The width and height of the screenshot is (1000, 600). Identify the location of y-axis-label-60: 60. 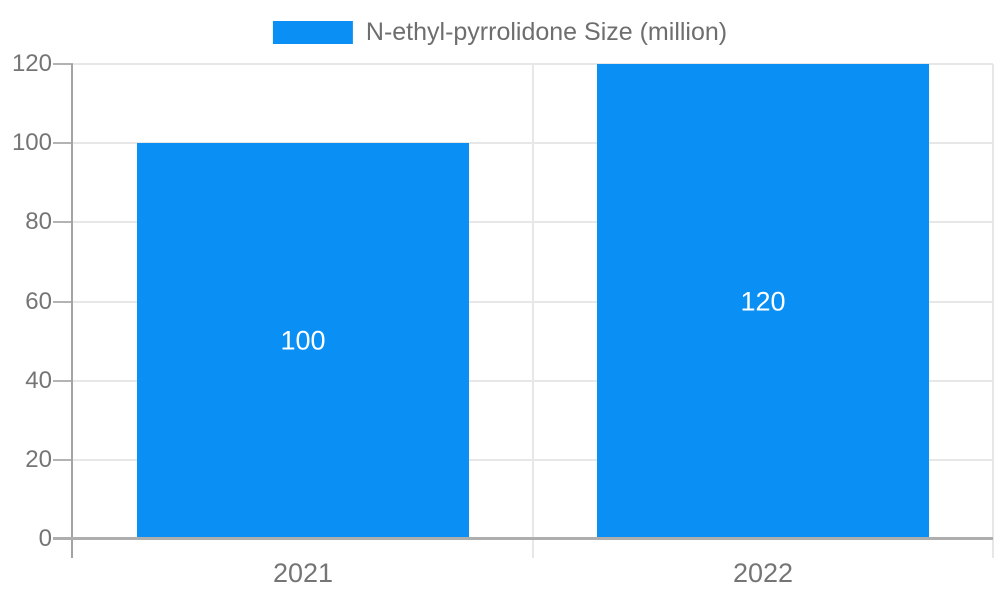
(38, 301).